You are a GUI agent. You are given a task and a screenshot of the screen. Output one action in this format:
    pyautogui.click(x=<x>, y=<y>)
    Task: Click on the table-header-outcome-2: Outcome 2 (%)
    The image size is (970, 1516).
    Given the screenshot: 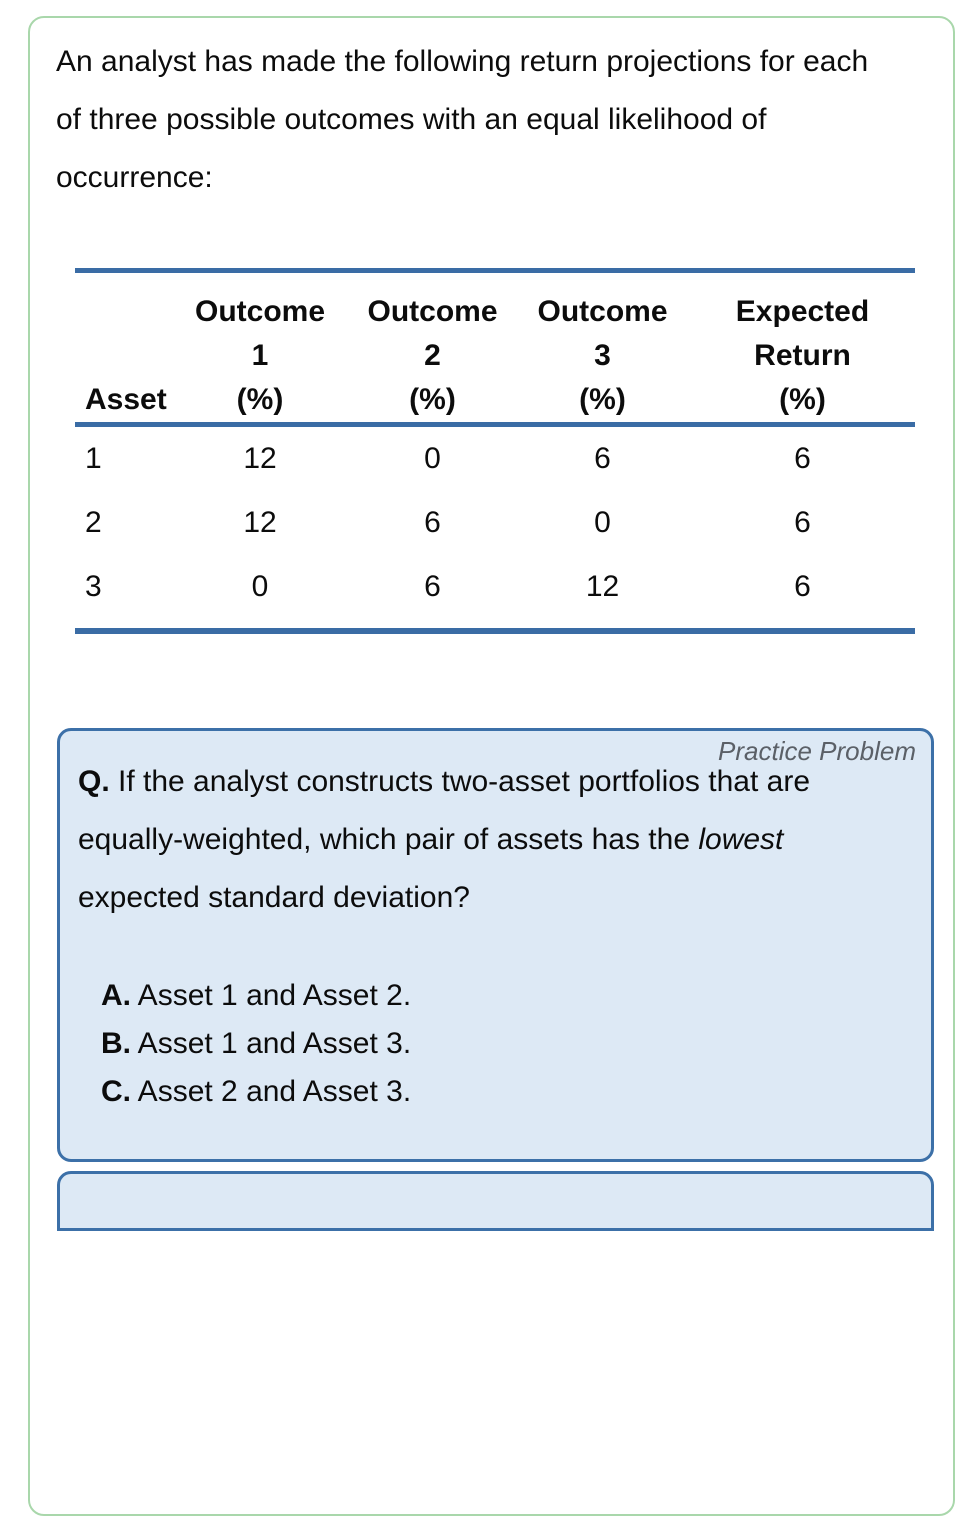 What is the action you would take?
    pyautogui.click(x=432, y=356)
    